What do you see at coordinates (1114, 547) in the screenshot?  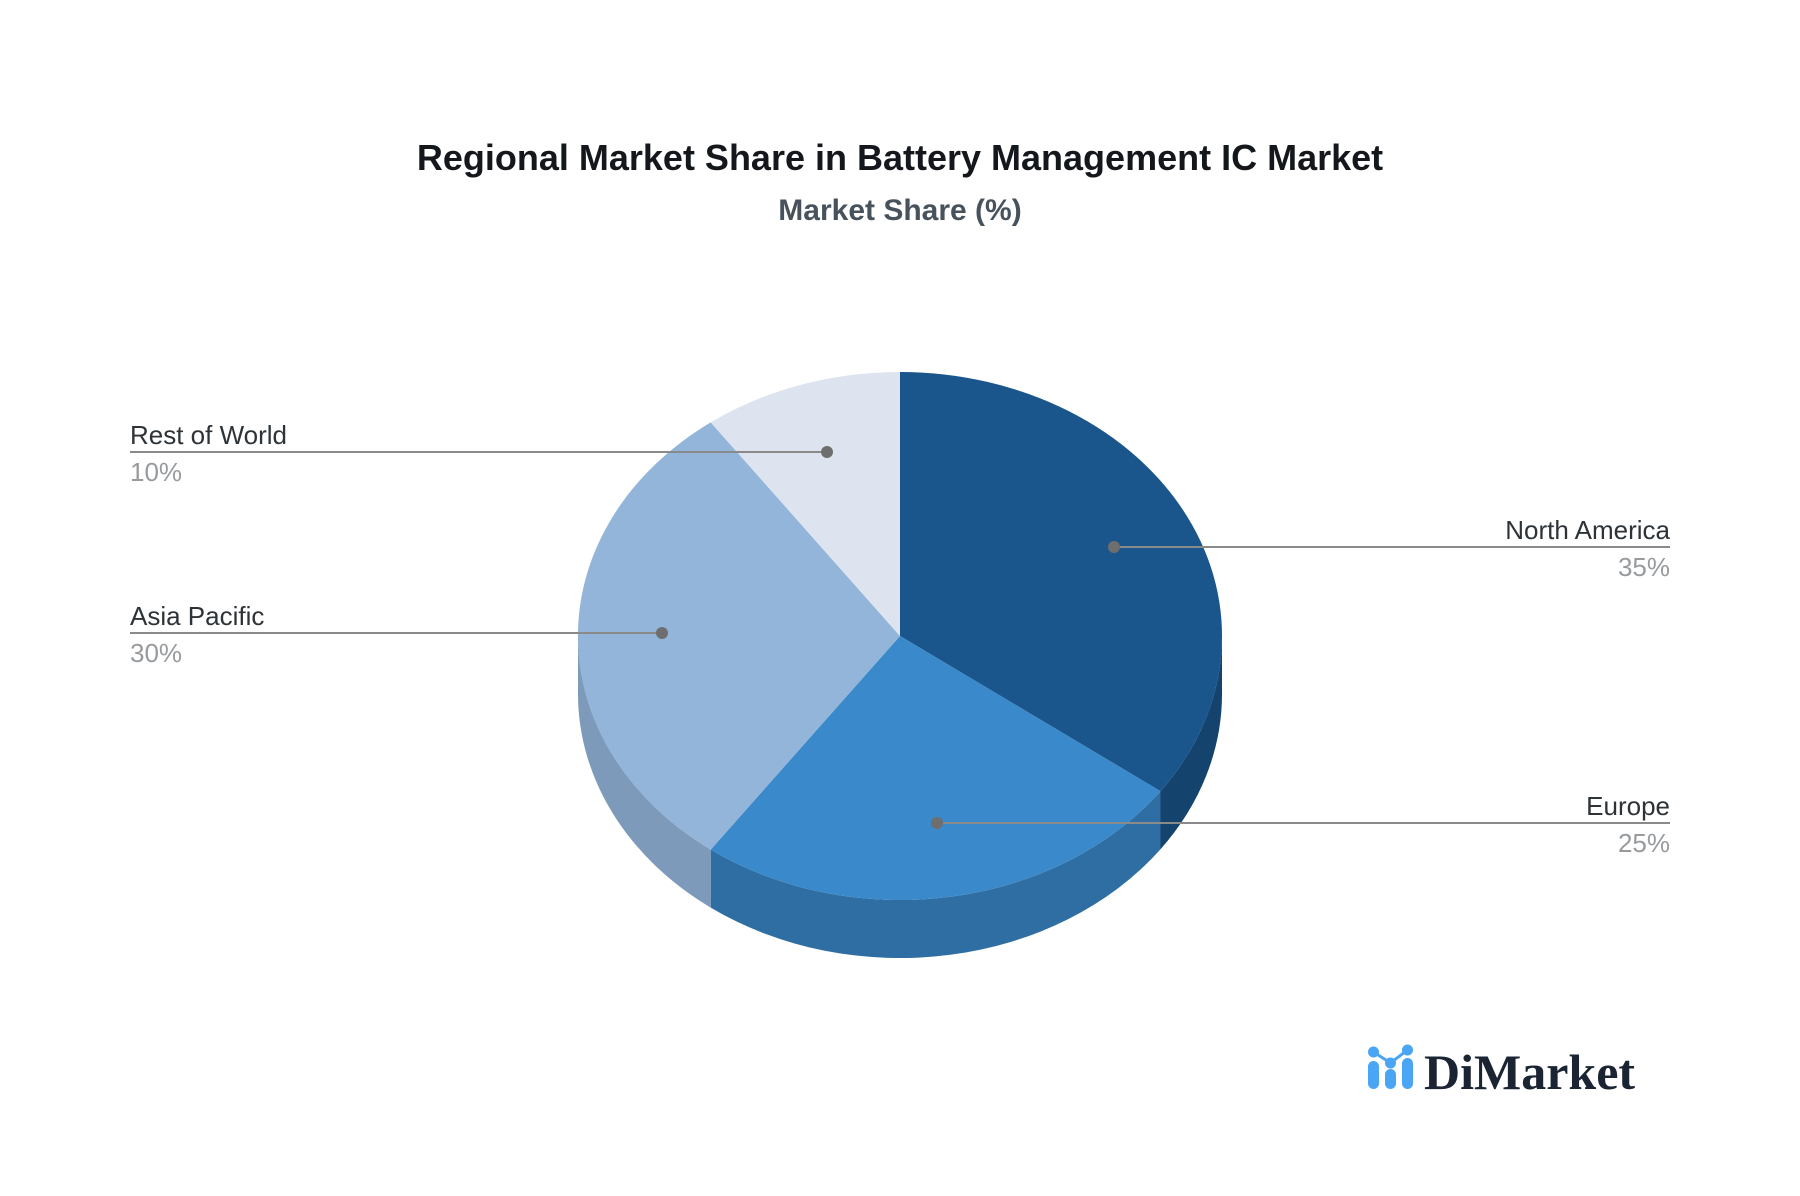 I see `leader-dot-north-america` at bounding box center [1114, 547].